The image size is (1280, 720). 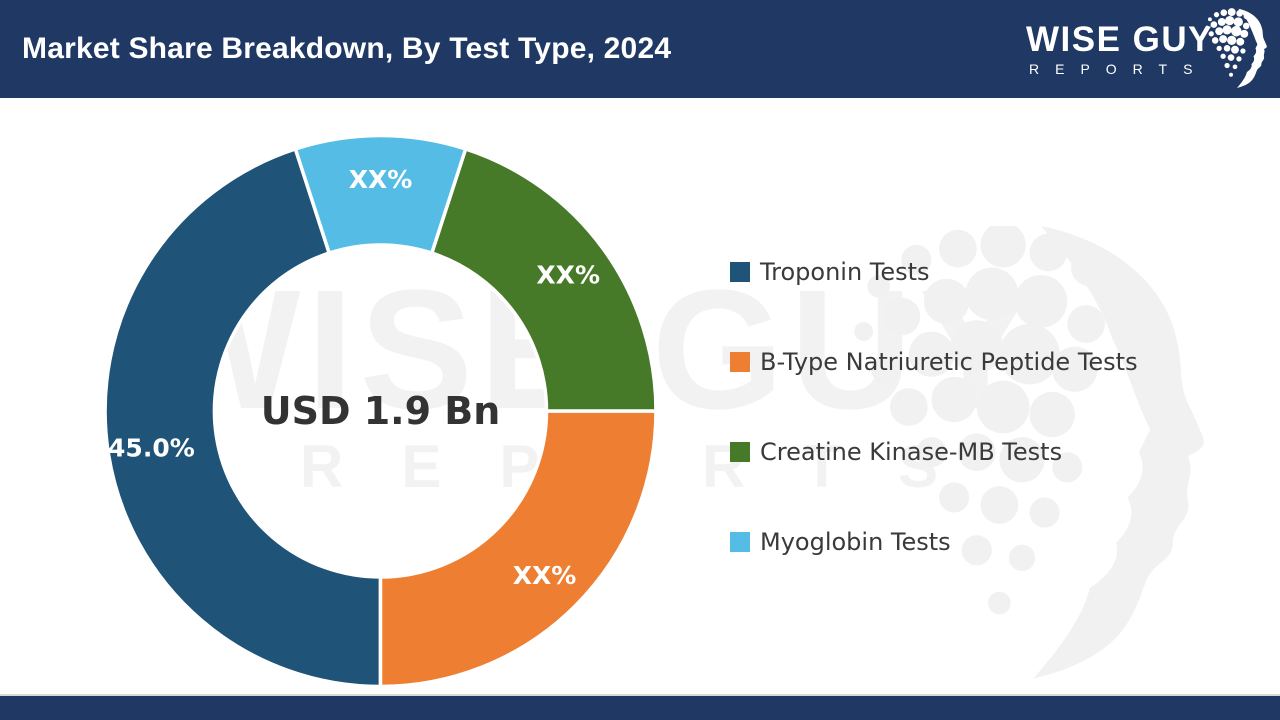 What do you see at coordinates (518, 549) in the screenshot?
I see `pie-slice-bnp` at bounding box center [518, 549].